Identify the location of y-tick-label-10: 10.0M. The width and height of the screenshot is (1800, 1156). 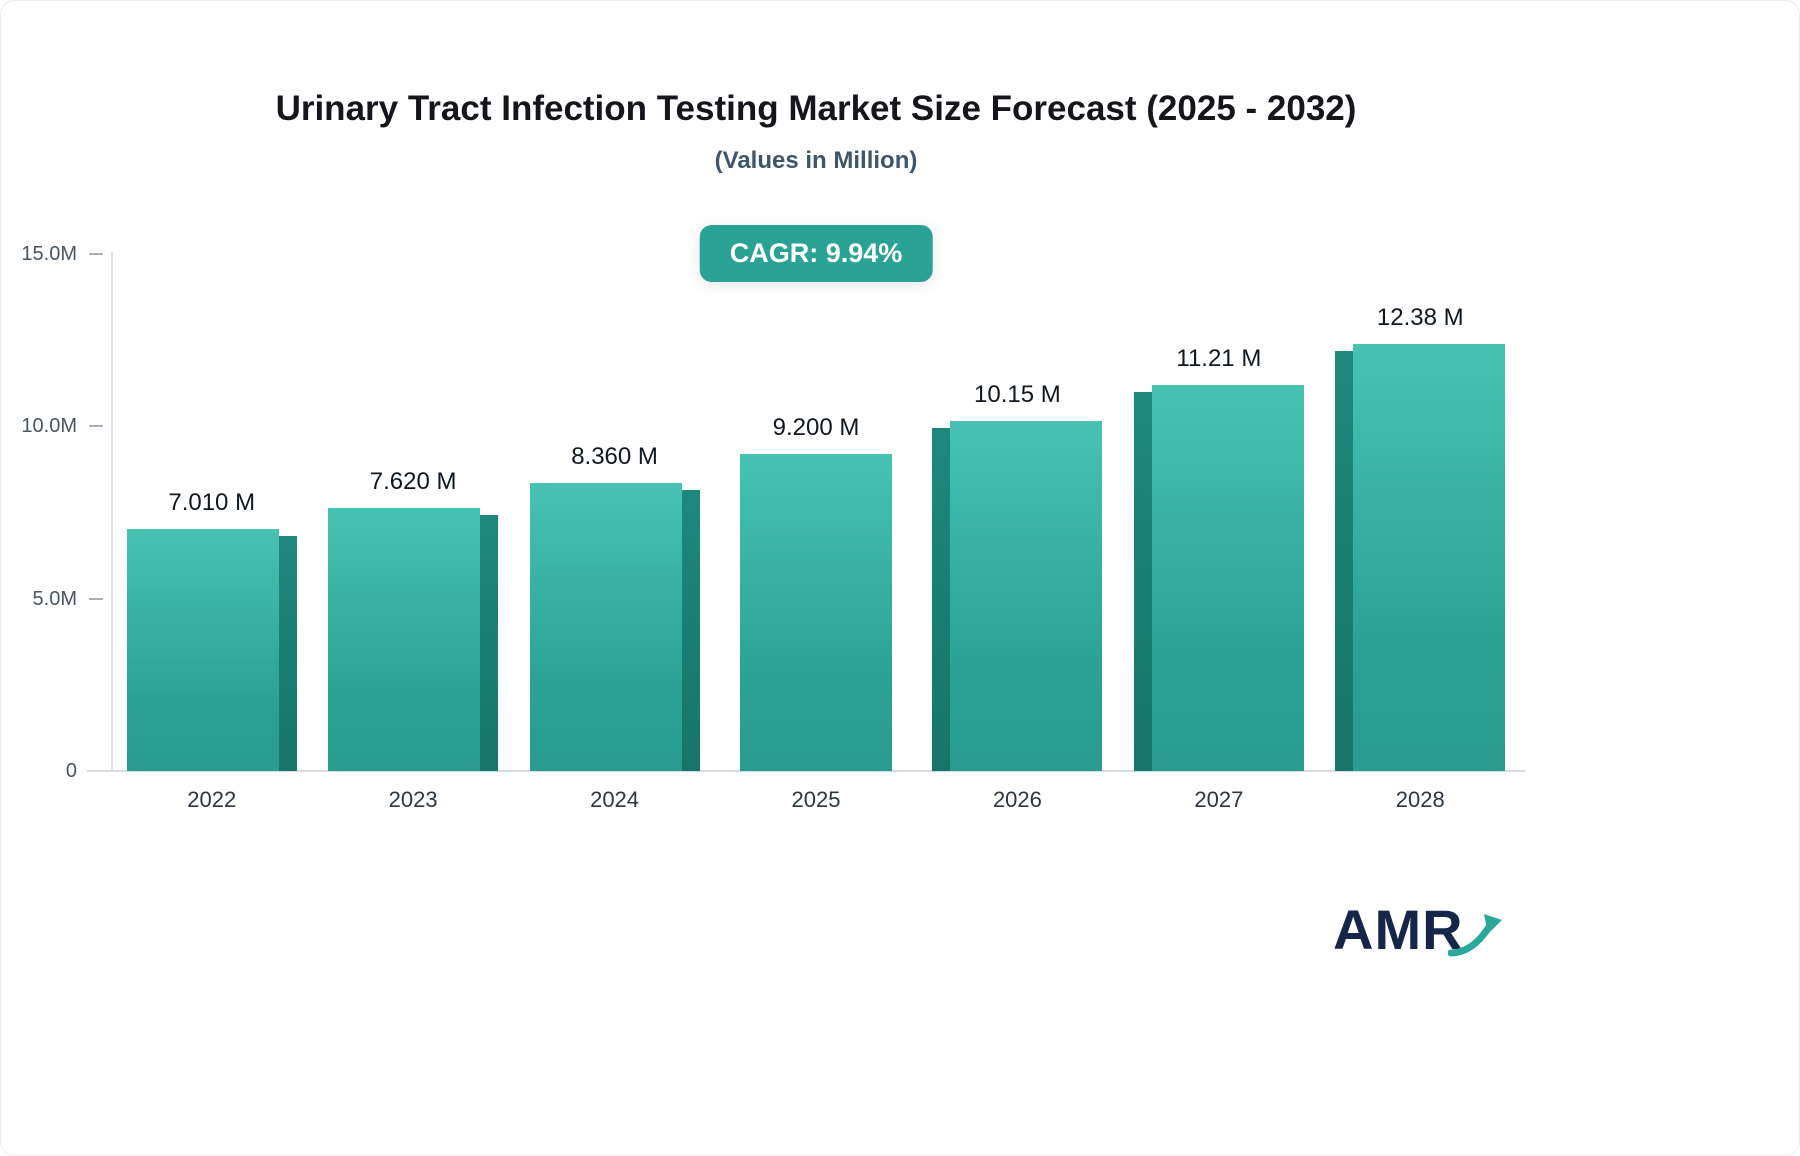
(49, 426).